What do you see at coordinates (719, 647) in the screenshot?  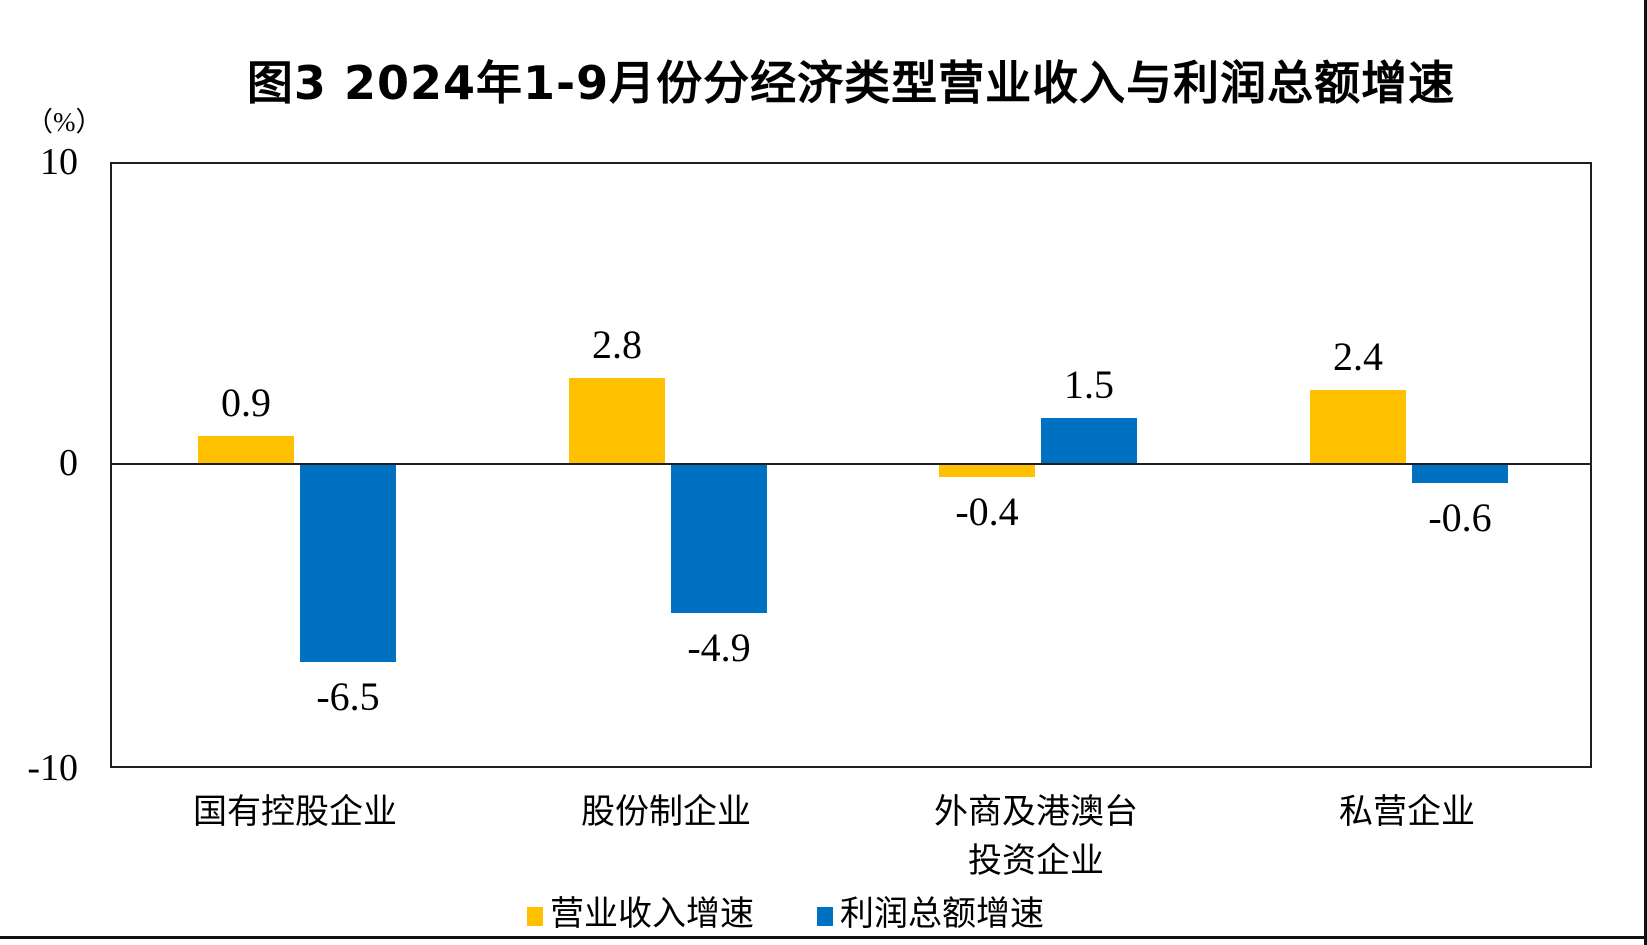 I see `value-label: -4.9` at bounding box center [719, 647].